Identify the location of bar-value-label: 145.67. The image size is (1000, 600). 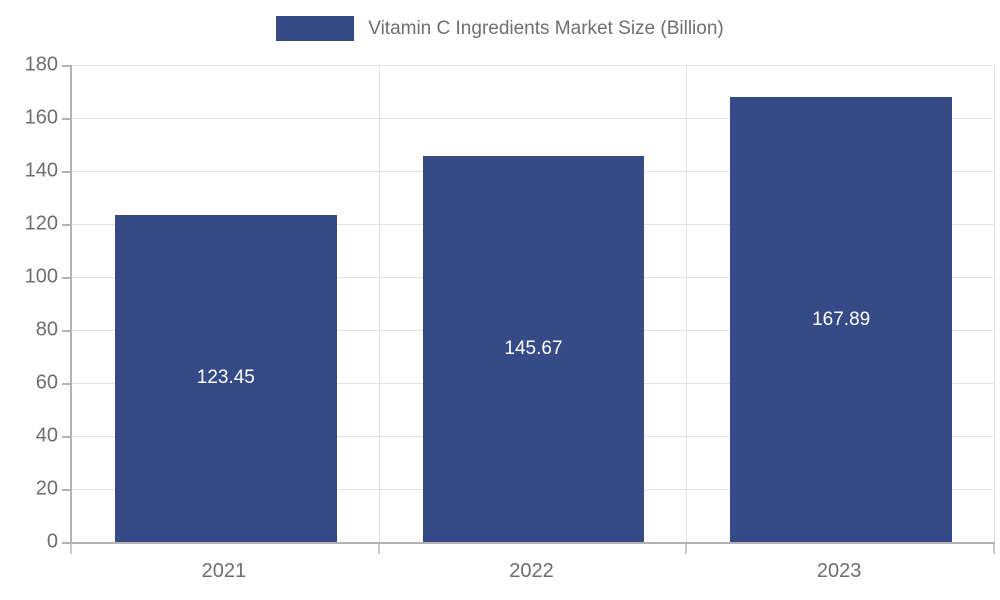
(533, 348).